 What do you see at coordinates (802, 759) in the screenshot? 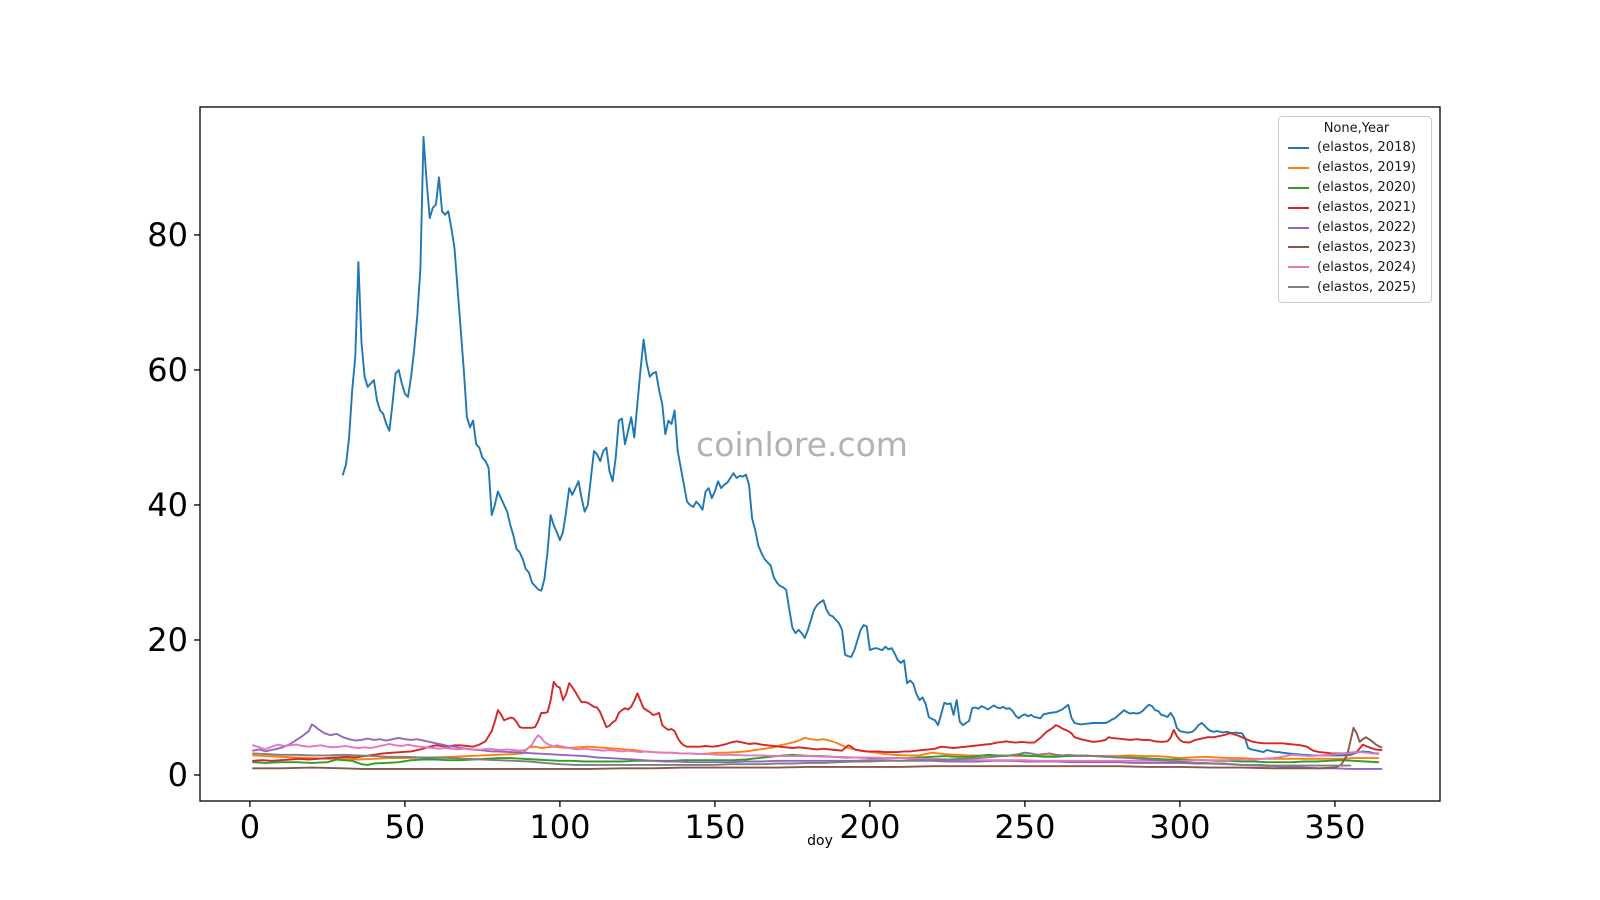
I see `series-line-2025` at bounding box center [802, 759].